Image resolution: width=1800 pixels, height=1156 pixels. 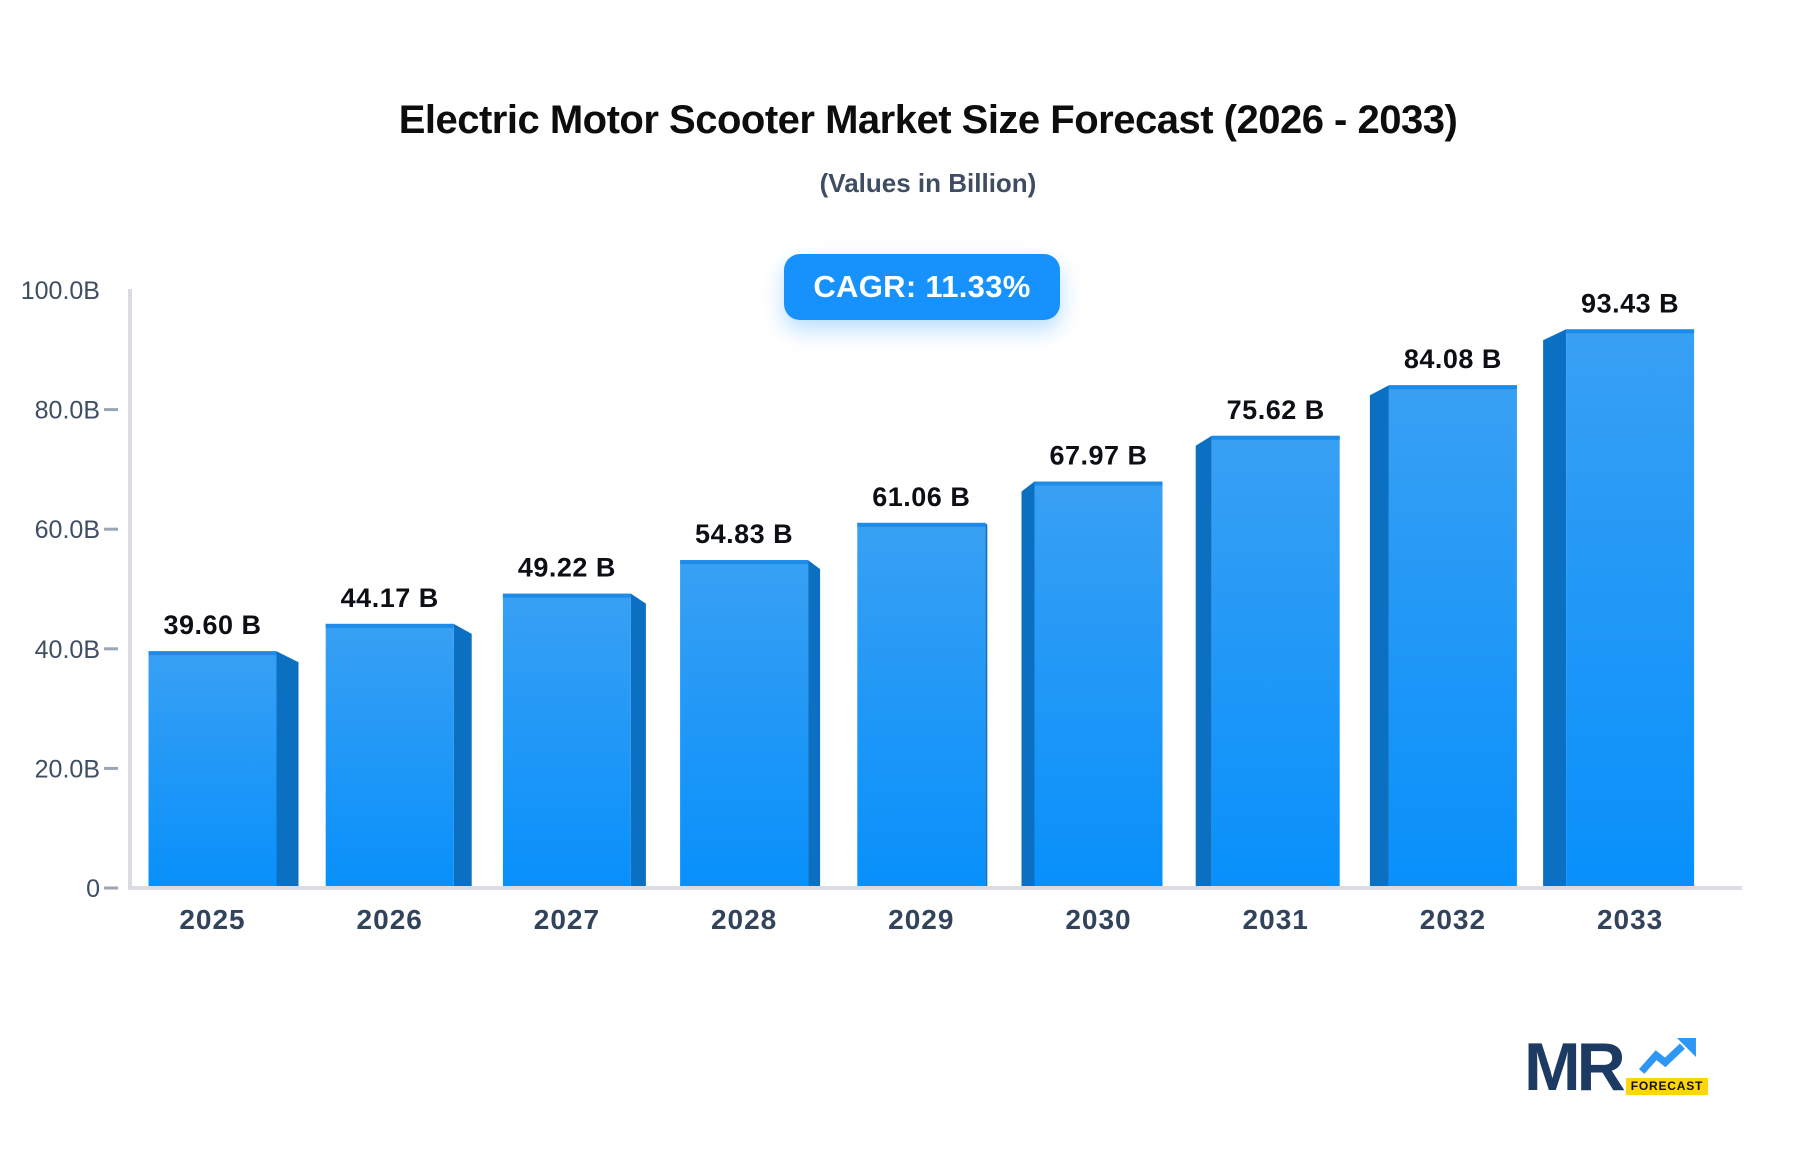 I want to click on bar-top-edge-2031, so click(x=1275, y=437).